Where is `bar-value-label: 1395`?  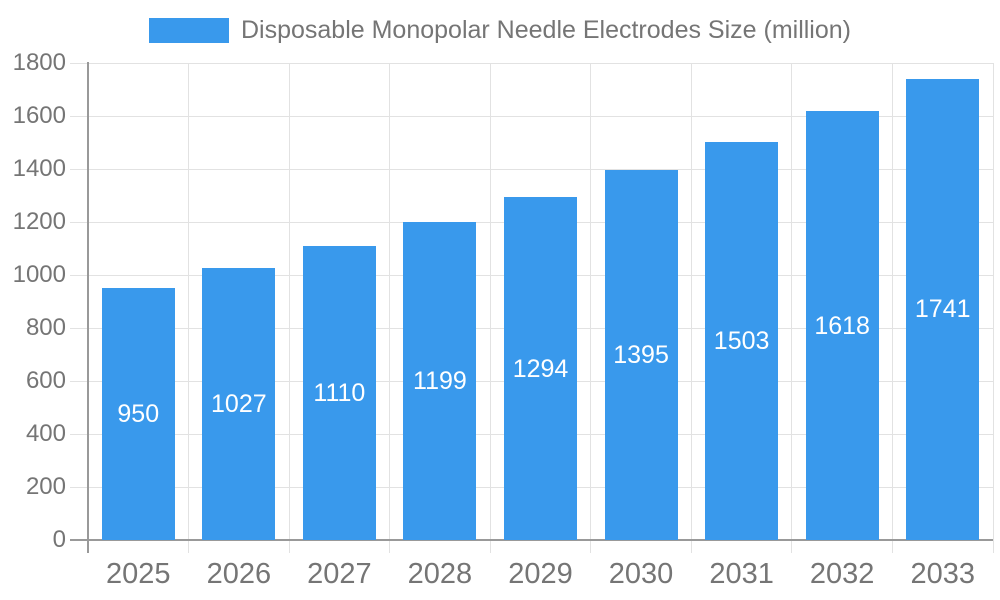 bar-value-label: 1395 is located at coordinates (641, 355).